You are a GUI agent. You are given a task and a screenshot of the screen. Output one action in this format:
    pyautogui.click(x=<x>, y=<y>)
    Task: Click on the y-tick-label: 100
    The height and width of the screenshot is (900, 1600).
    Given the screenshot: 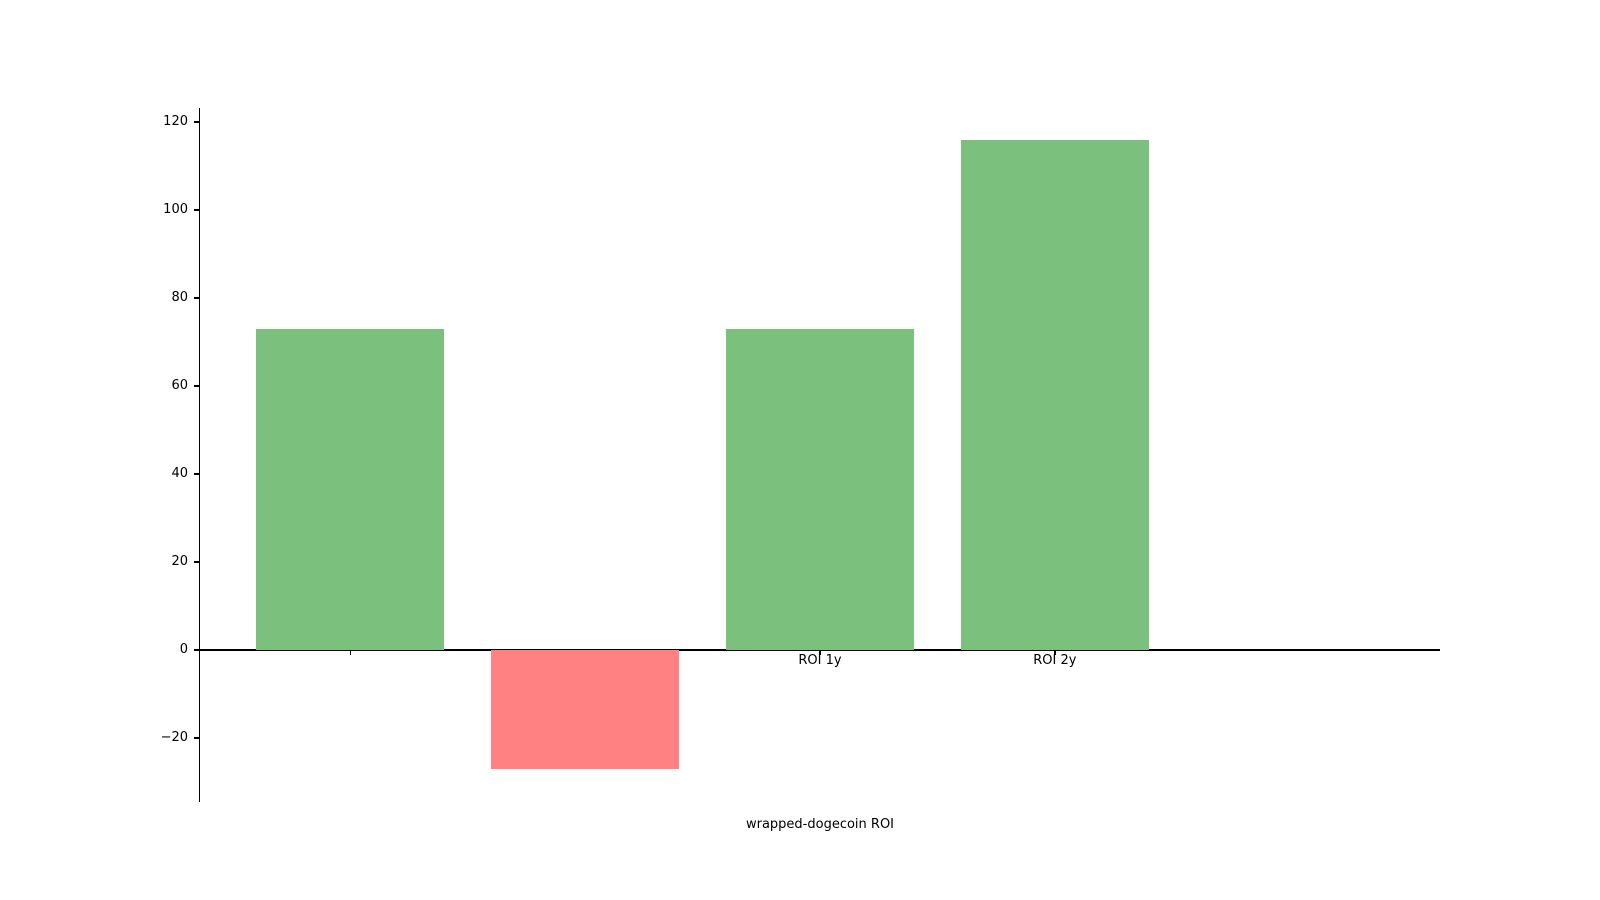 What is the action you would take?
    pyautogui.click(x=175, y=210)
    